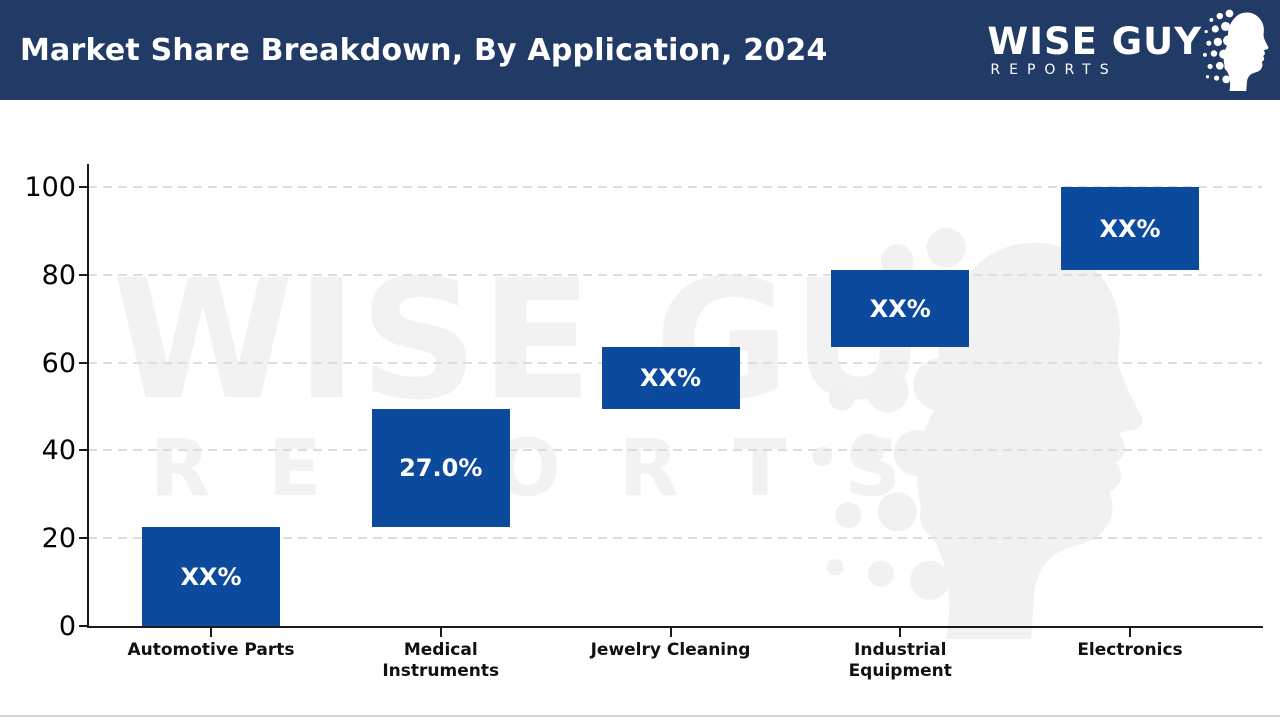  I want to click on x-category-label: Electronics, so click(1130, 650).